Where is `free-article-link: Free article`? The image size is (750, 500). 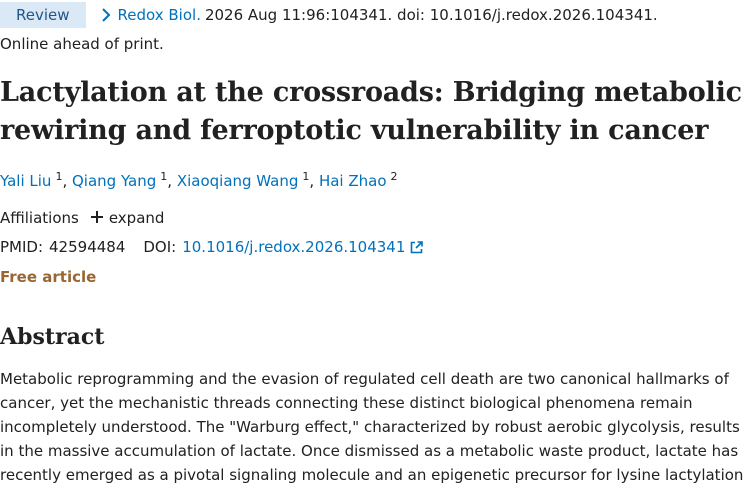 free-article-link: Free article is located at coordinates (48, 277).